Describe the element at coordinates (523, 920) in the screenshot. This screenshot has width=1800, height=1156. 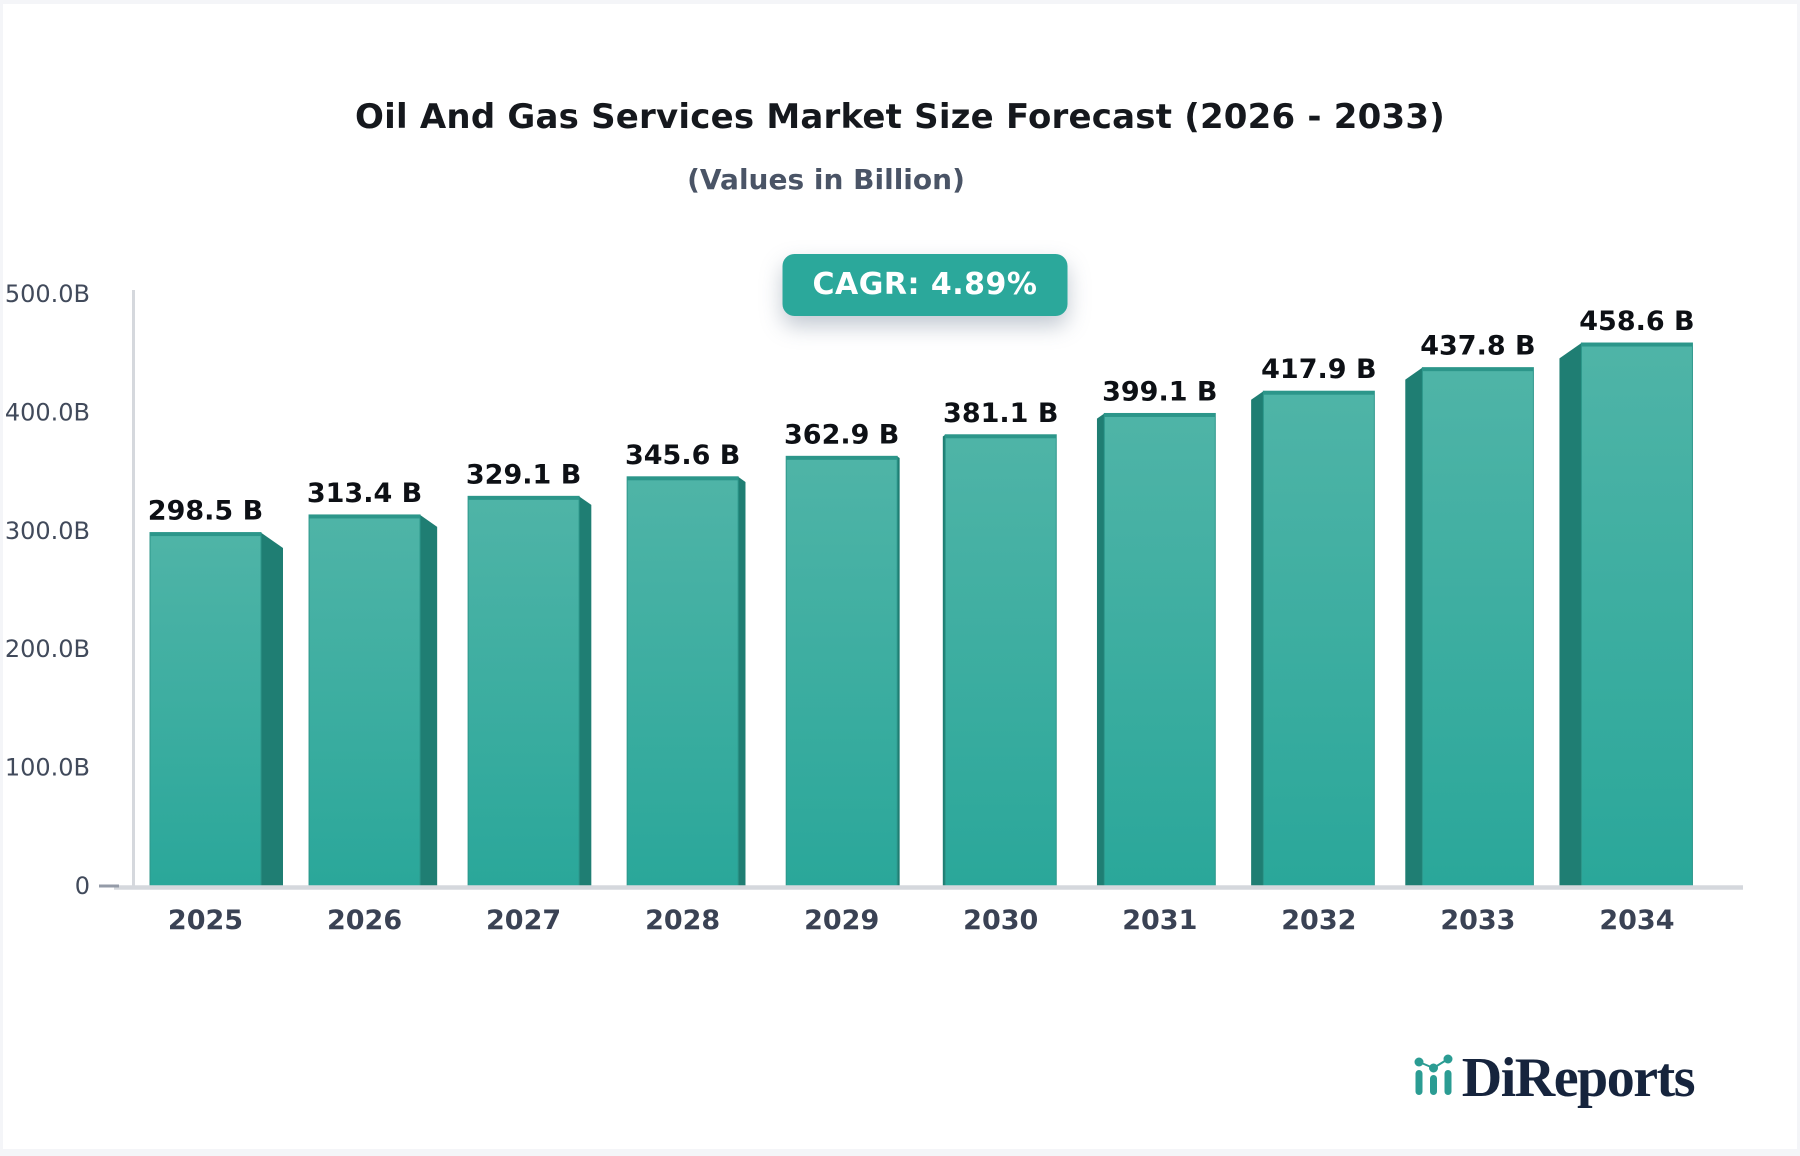
I see `x-axis-year-label: 2027` at that location.